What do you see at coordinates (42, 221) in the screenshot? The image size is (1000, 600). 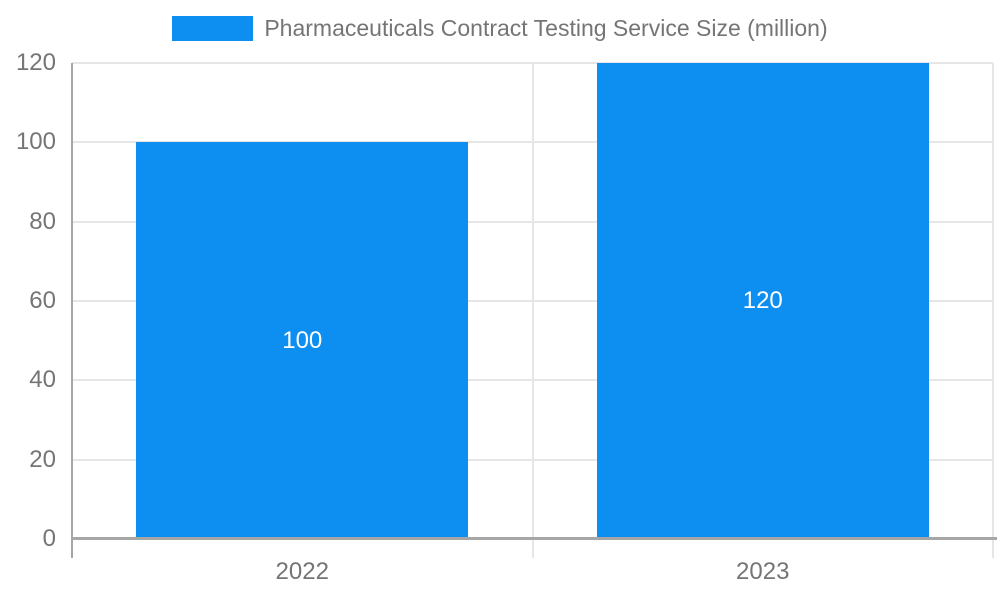 I see `y-tick-label-80: 80` at bounding box center [42, 221].